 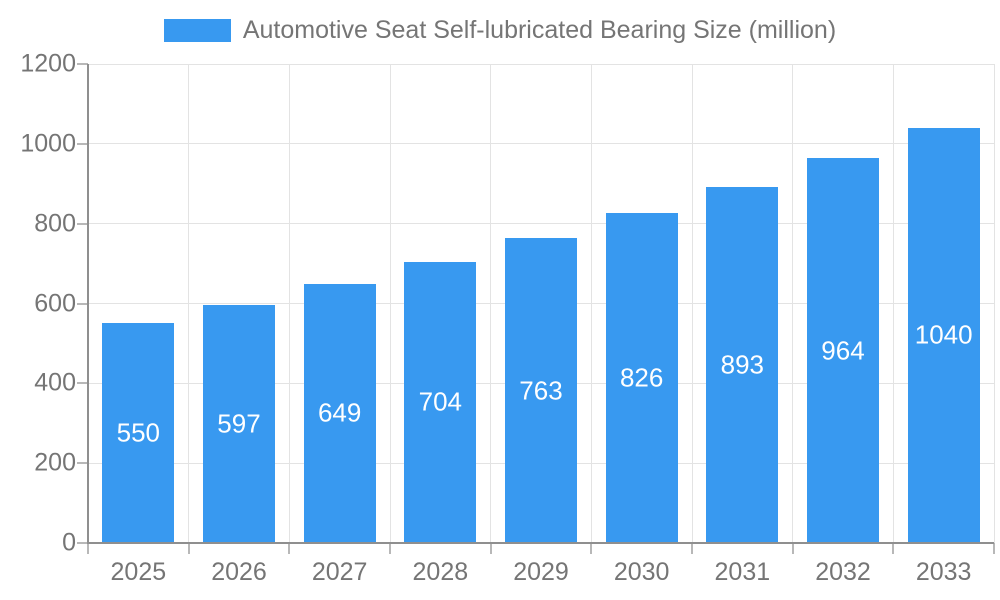 I want to click on x-axis-tick-label: 2033, so click(x=943, y=572).